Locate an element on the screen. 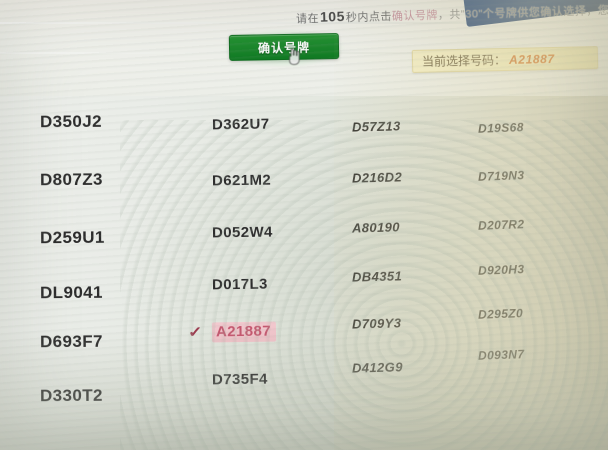 The image size is (608, 450). plate-option: D330T2 is located at coordinates (71, 395).